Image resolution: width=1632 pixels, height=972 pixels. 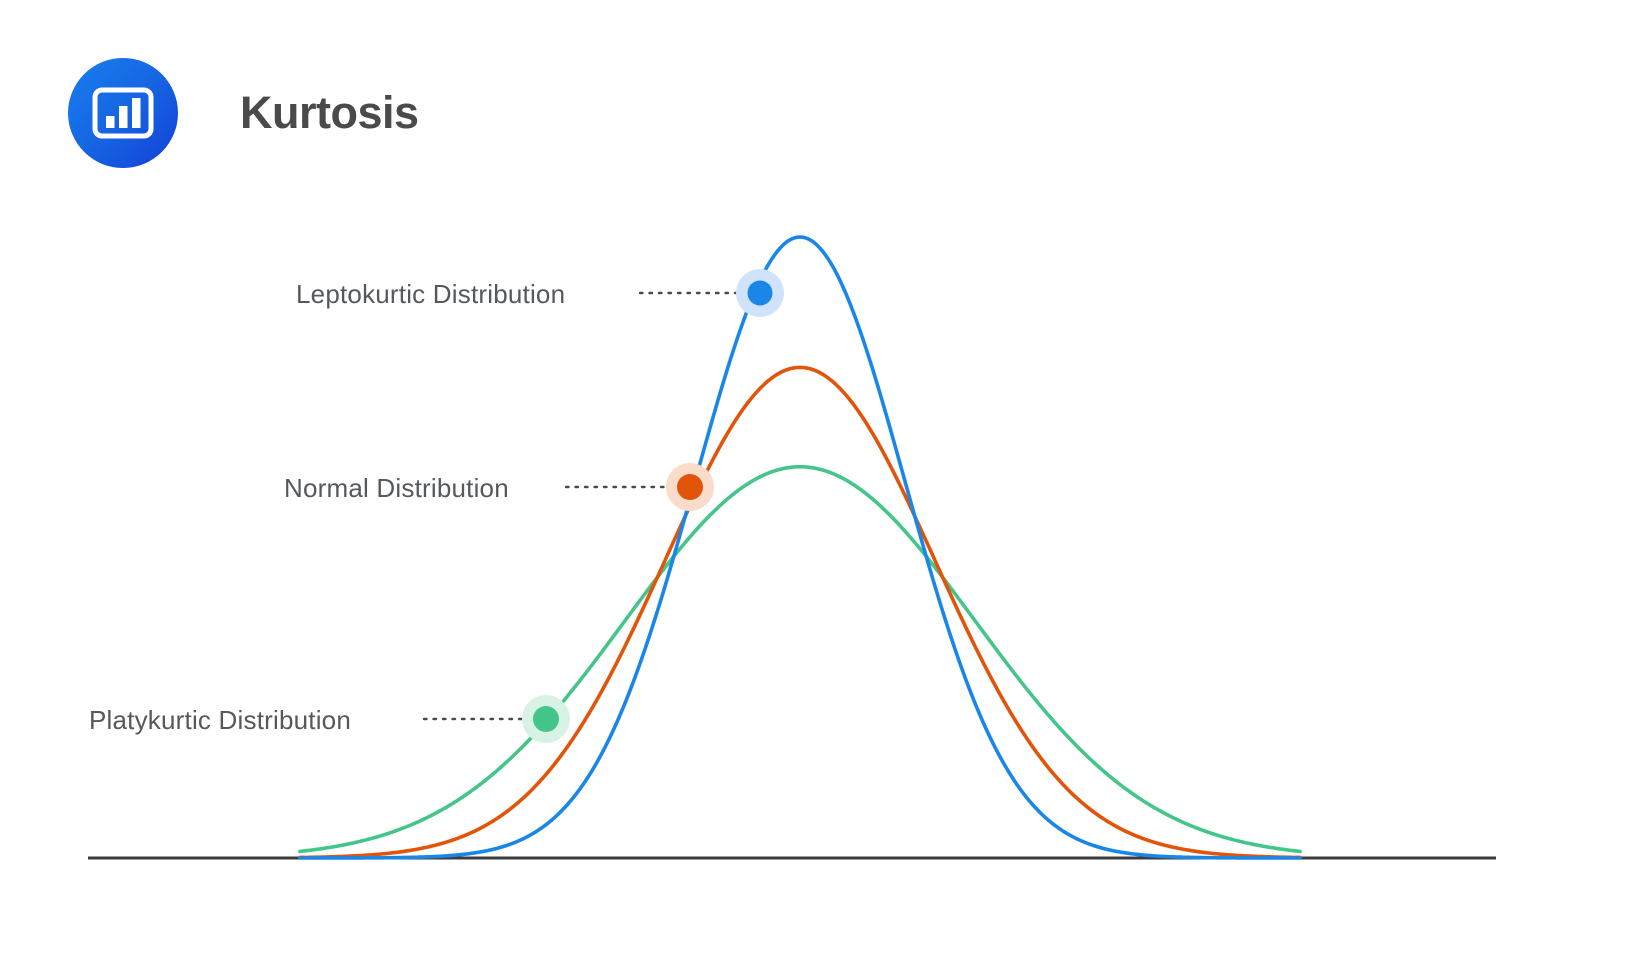 I want to click on series-label-normal: Normal Distribution, so click(x=396, y=488).